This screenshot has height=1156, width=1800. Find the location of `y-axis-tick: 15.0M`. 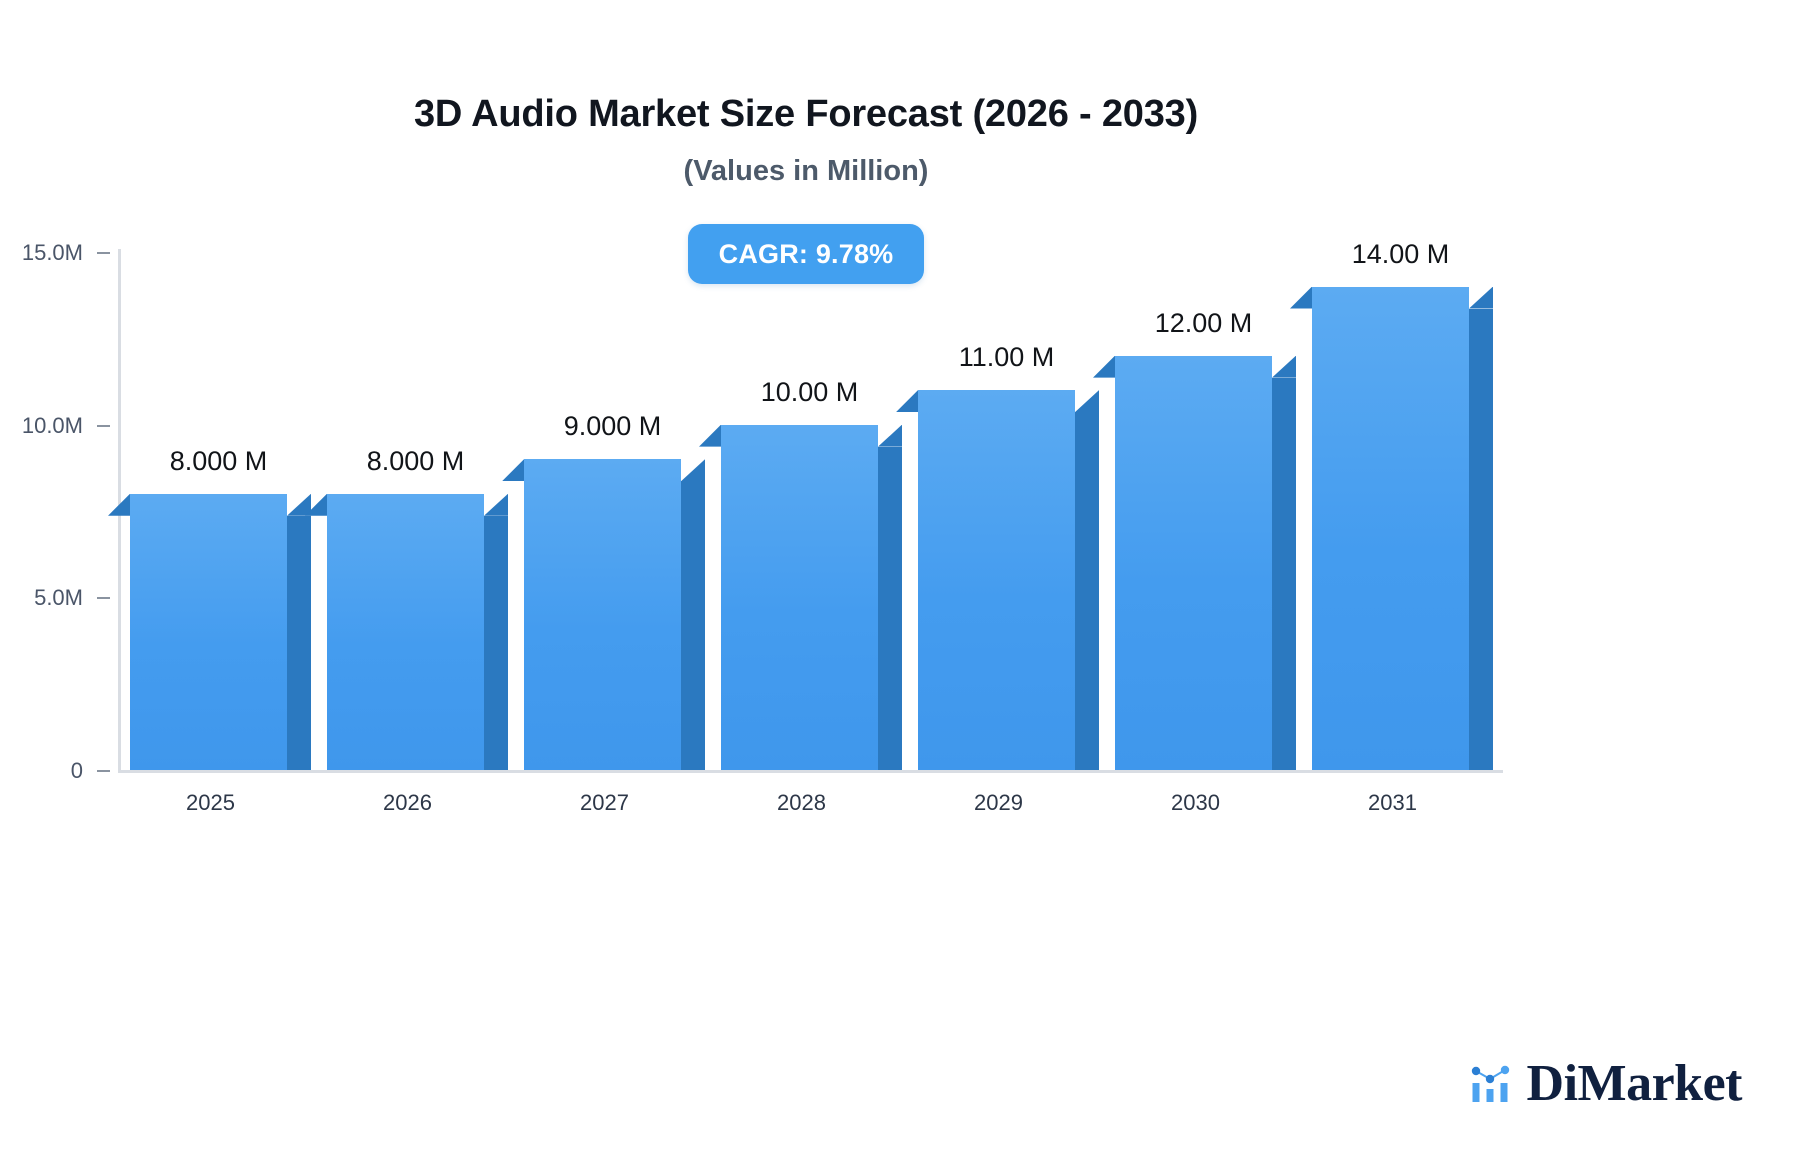

y-axis-tick: 15.0M is located at coordinates (55, 253).